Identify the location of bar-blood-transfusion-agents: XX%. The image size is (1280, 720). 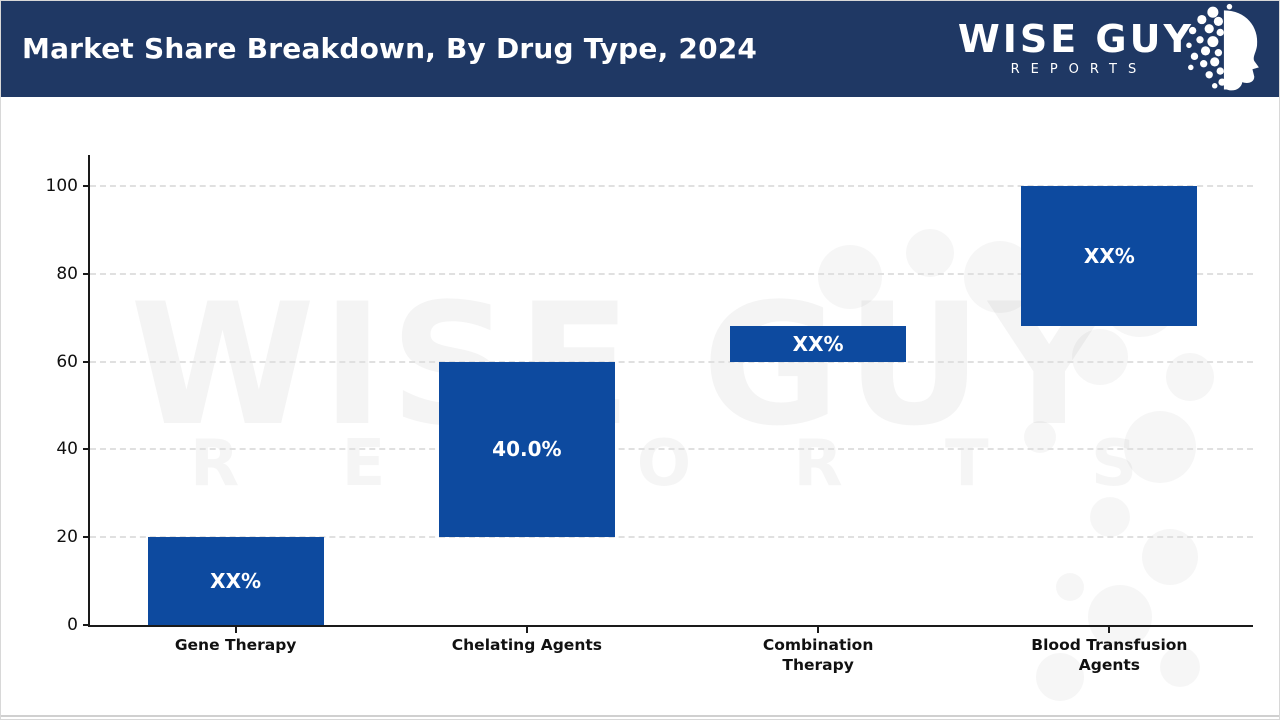
(1109, 256).